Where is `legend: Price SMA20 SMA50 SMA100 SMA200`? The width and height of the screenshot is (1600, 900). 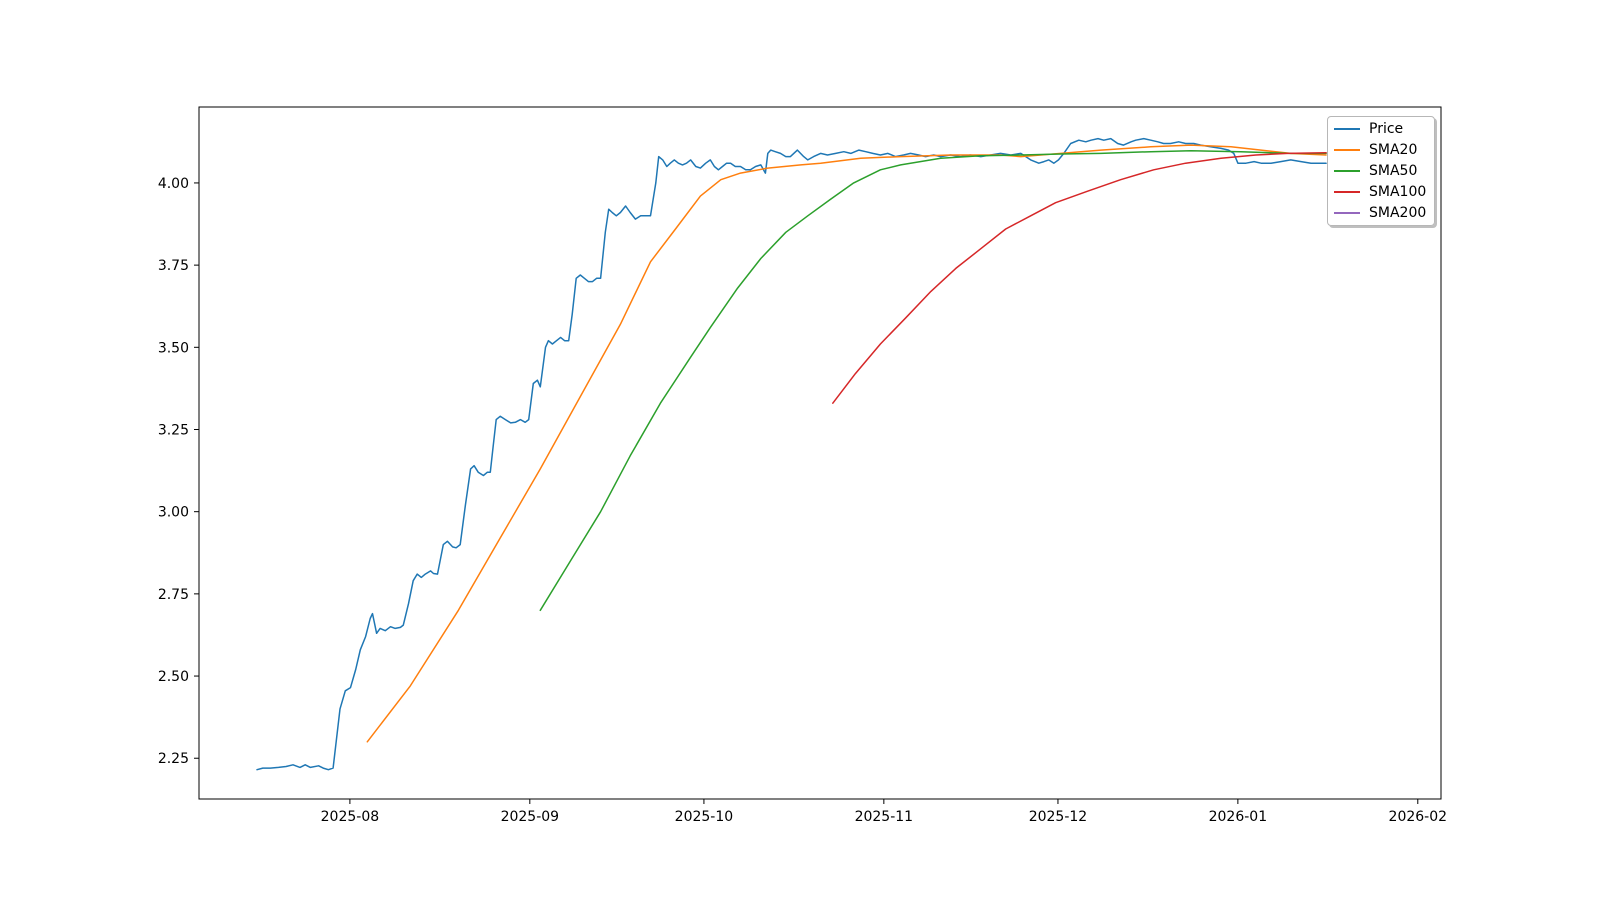 legend: Price SMA20 SMA50 SMA100 SMA200 is located at coordinates (1381, 171).